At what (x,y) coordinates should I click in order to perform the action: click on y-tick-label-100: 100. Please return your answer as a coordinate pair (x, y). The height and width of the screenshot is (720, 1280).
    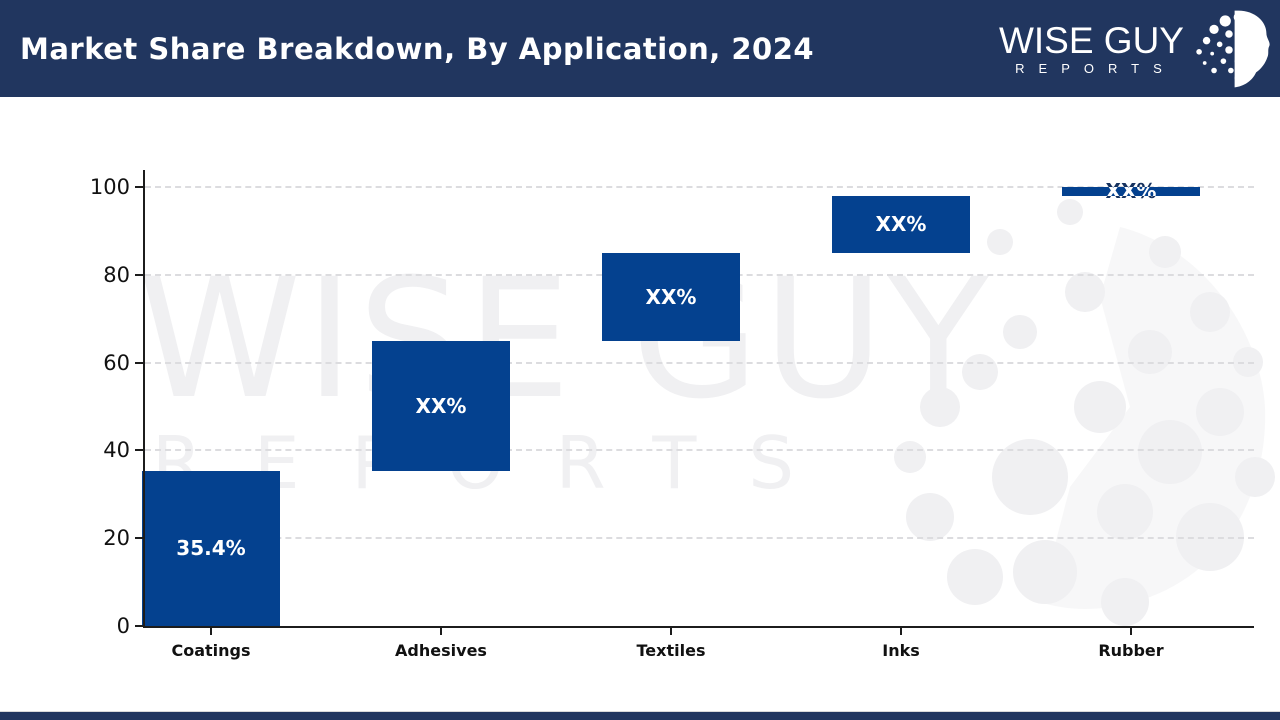
    Looking at the image, I should click on (109, 187).